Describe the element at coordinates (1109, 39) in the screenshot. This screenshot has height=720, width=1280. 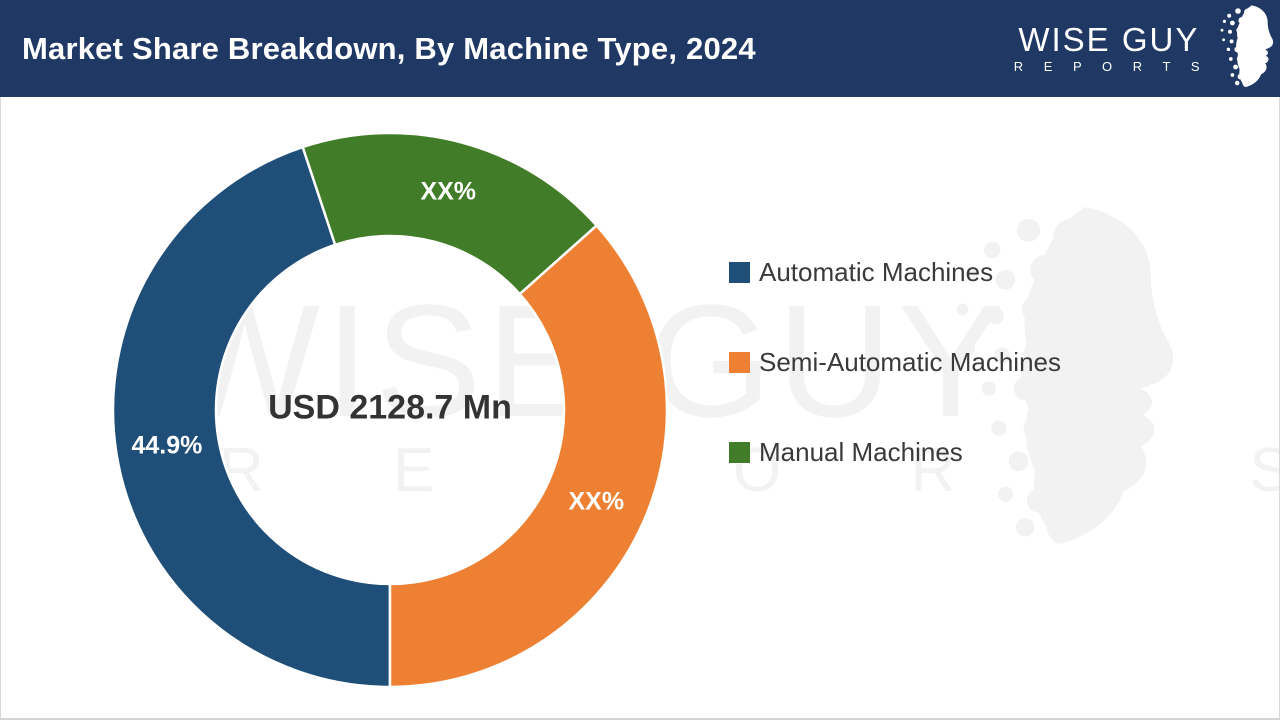
I see `logo-name-text: WISE GUY` at that location.